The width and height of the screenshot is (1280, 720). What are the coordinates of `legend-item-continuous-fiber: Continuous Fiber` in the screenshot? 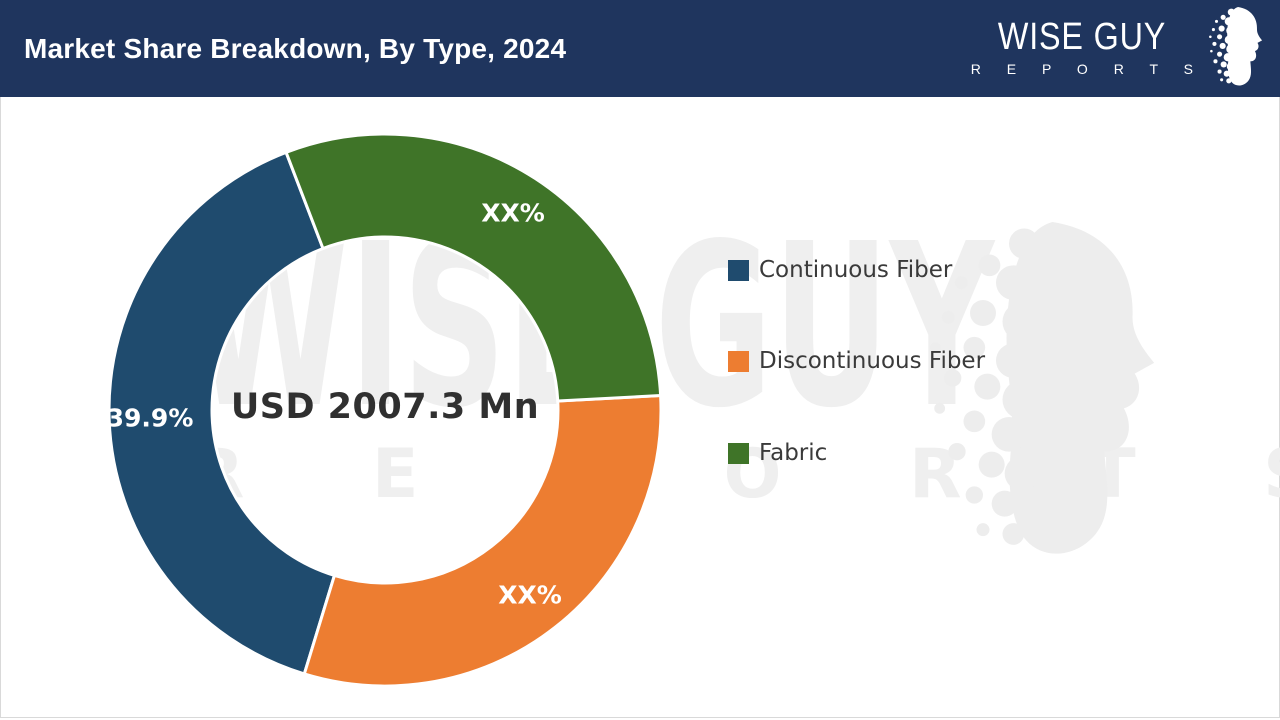 It's located at (856, 270).